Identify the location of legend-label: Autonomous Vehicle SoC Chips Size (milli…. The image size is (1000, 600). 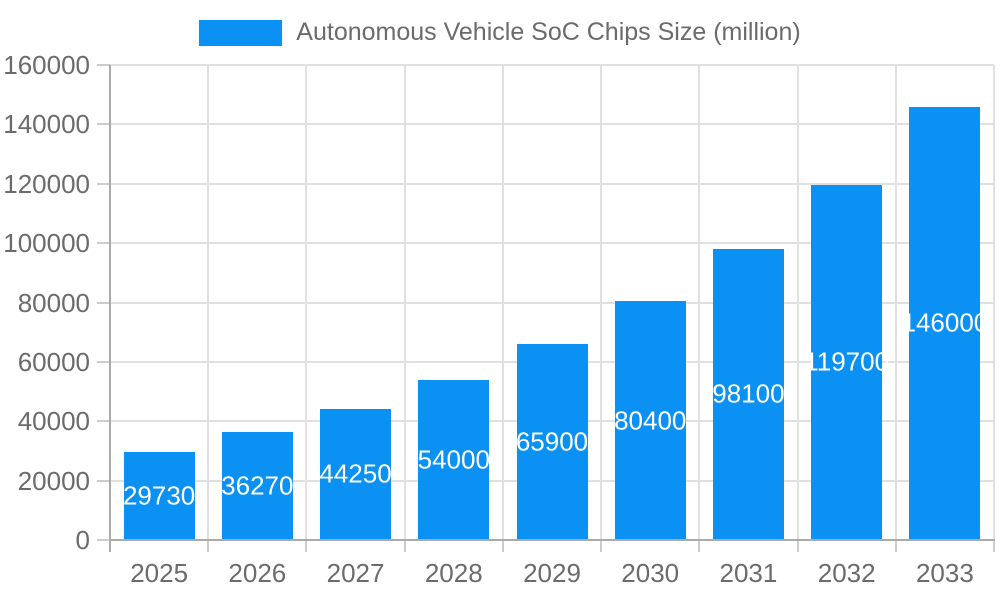
(548, 32).